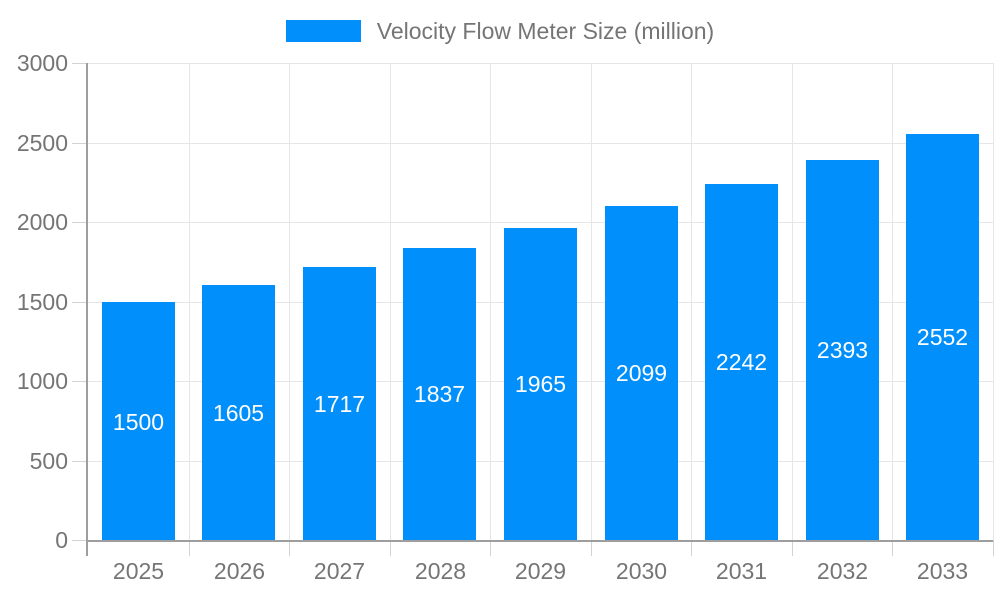 This screenshot has width=1000, height=600. I want to click on bar-value-label: 2242, so click(741, 362).